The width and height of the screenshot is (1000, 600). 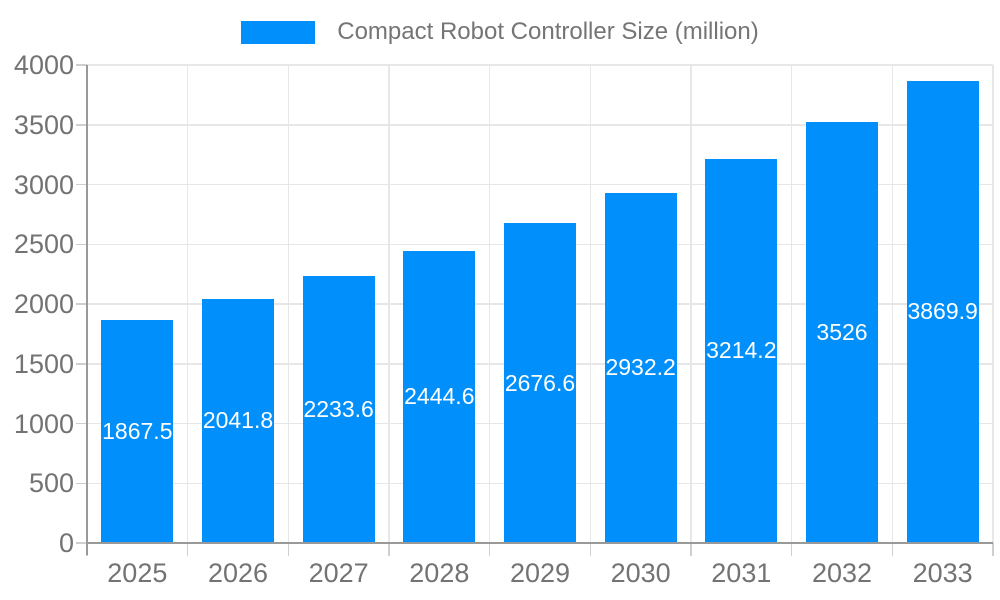 I want to click on bar-value-label: 3869.9, so click(x=942, y=311).